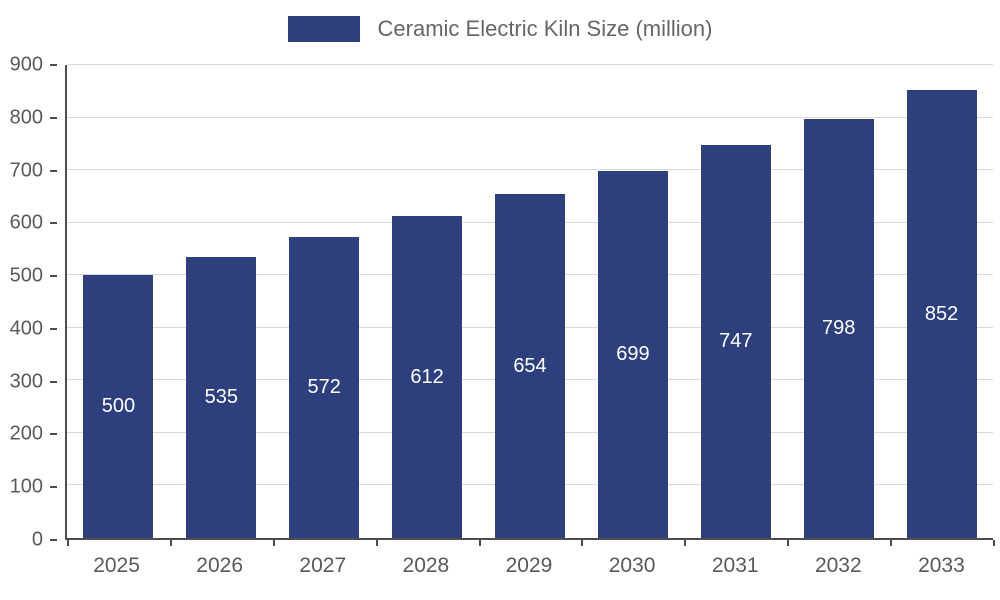 The height and width of the screenshot is (600, 1000). I want to click on x-tick-label: 2032, so click(838, 565).